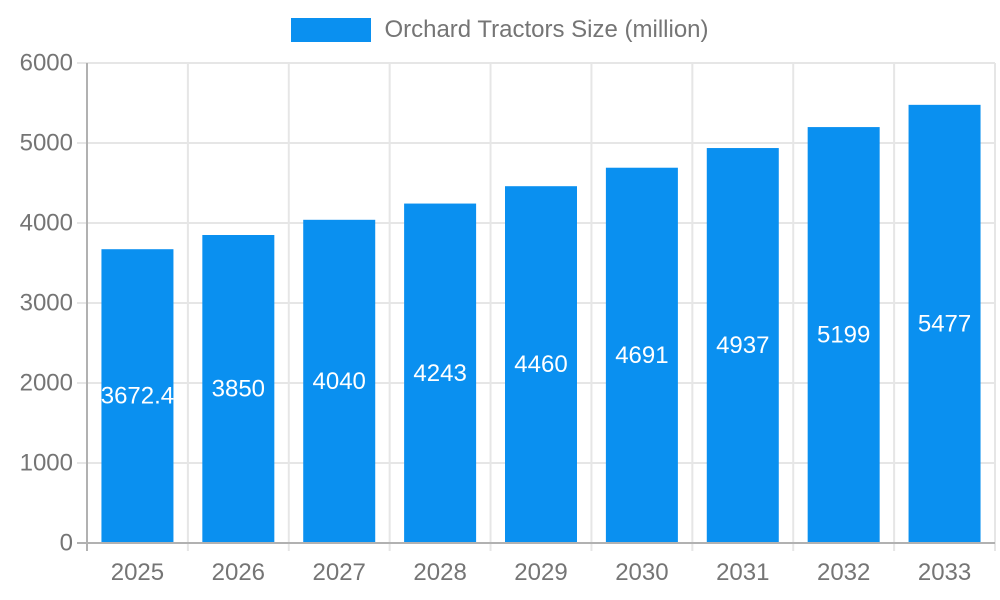 The height and width of the screenshot is (600, 1000). What do you see at coordinates (46, 463) in the screenshot?
I see `y-tick-label: 1000` at bounding box center [46, 463].